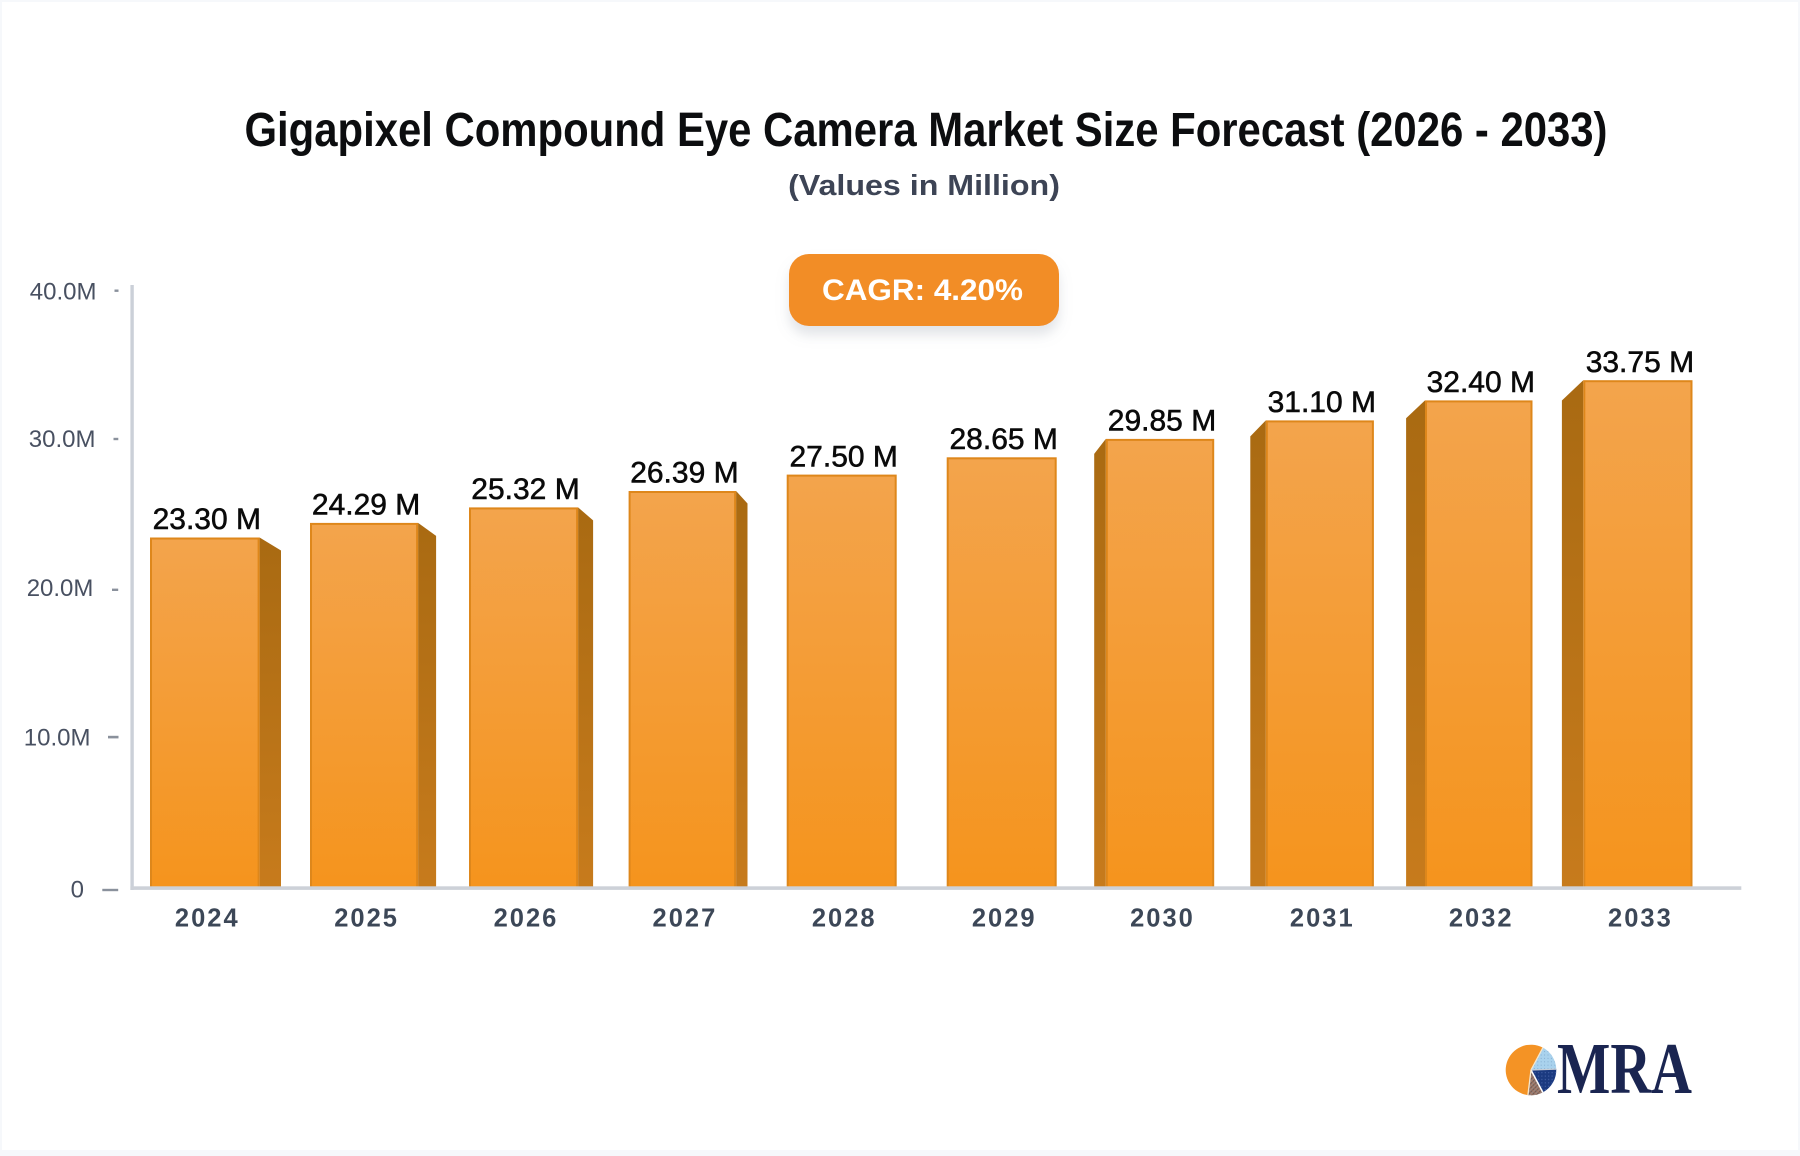 The image size is (1800, 1156). What do you see at coordinates (63, 291) in the screenshot?
I see `svg-text: 40.0M` at bounding box center [63, 291].